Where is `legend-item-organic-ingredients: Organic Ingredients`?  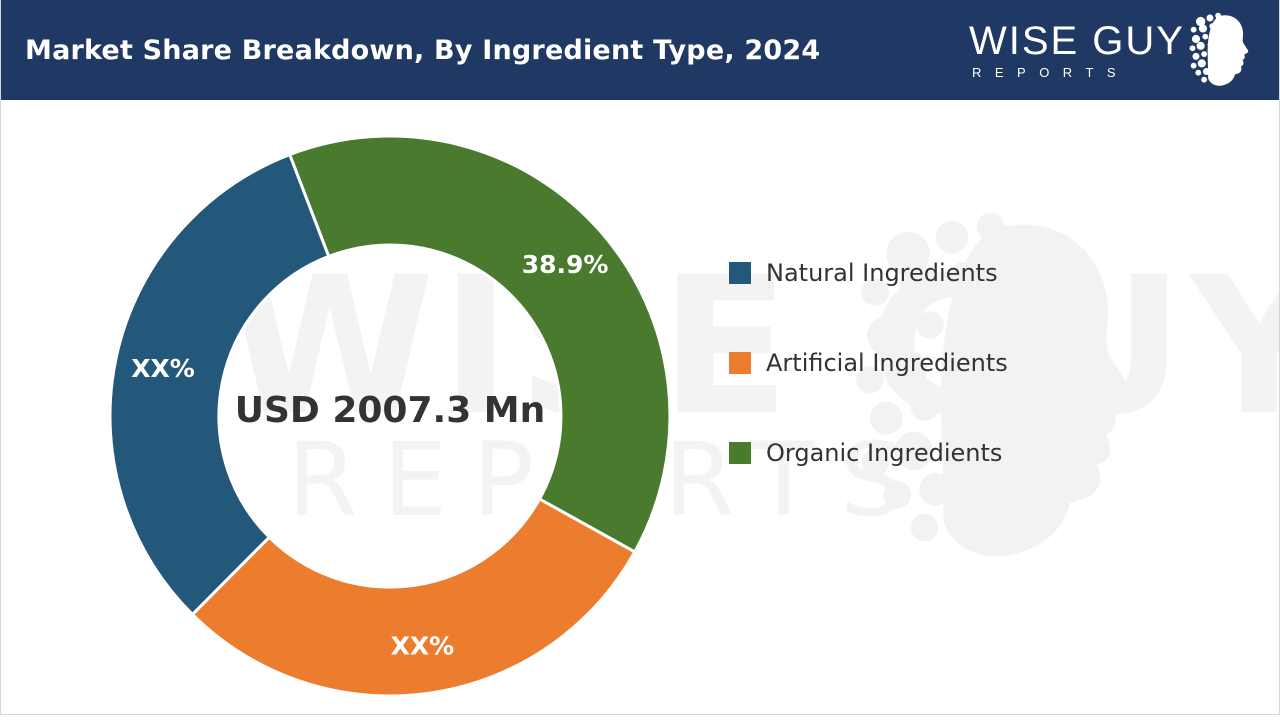
legend-item-organic-ingredients: Organic Ingredients is located at coordinates (868, 453).